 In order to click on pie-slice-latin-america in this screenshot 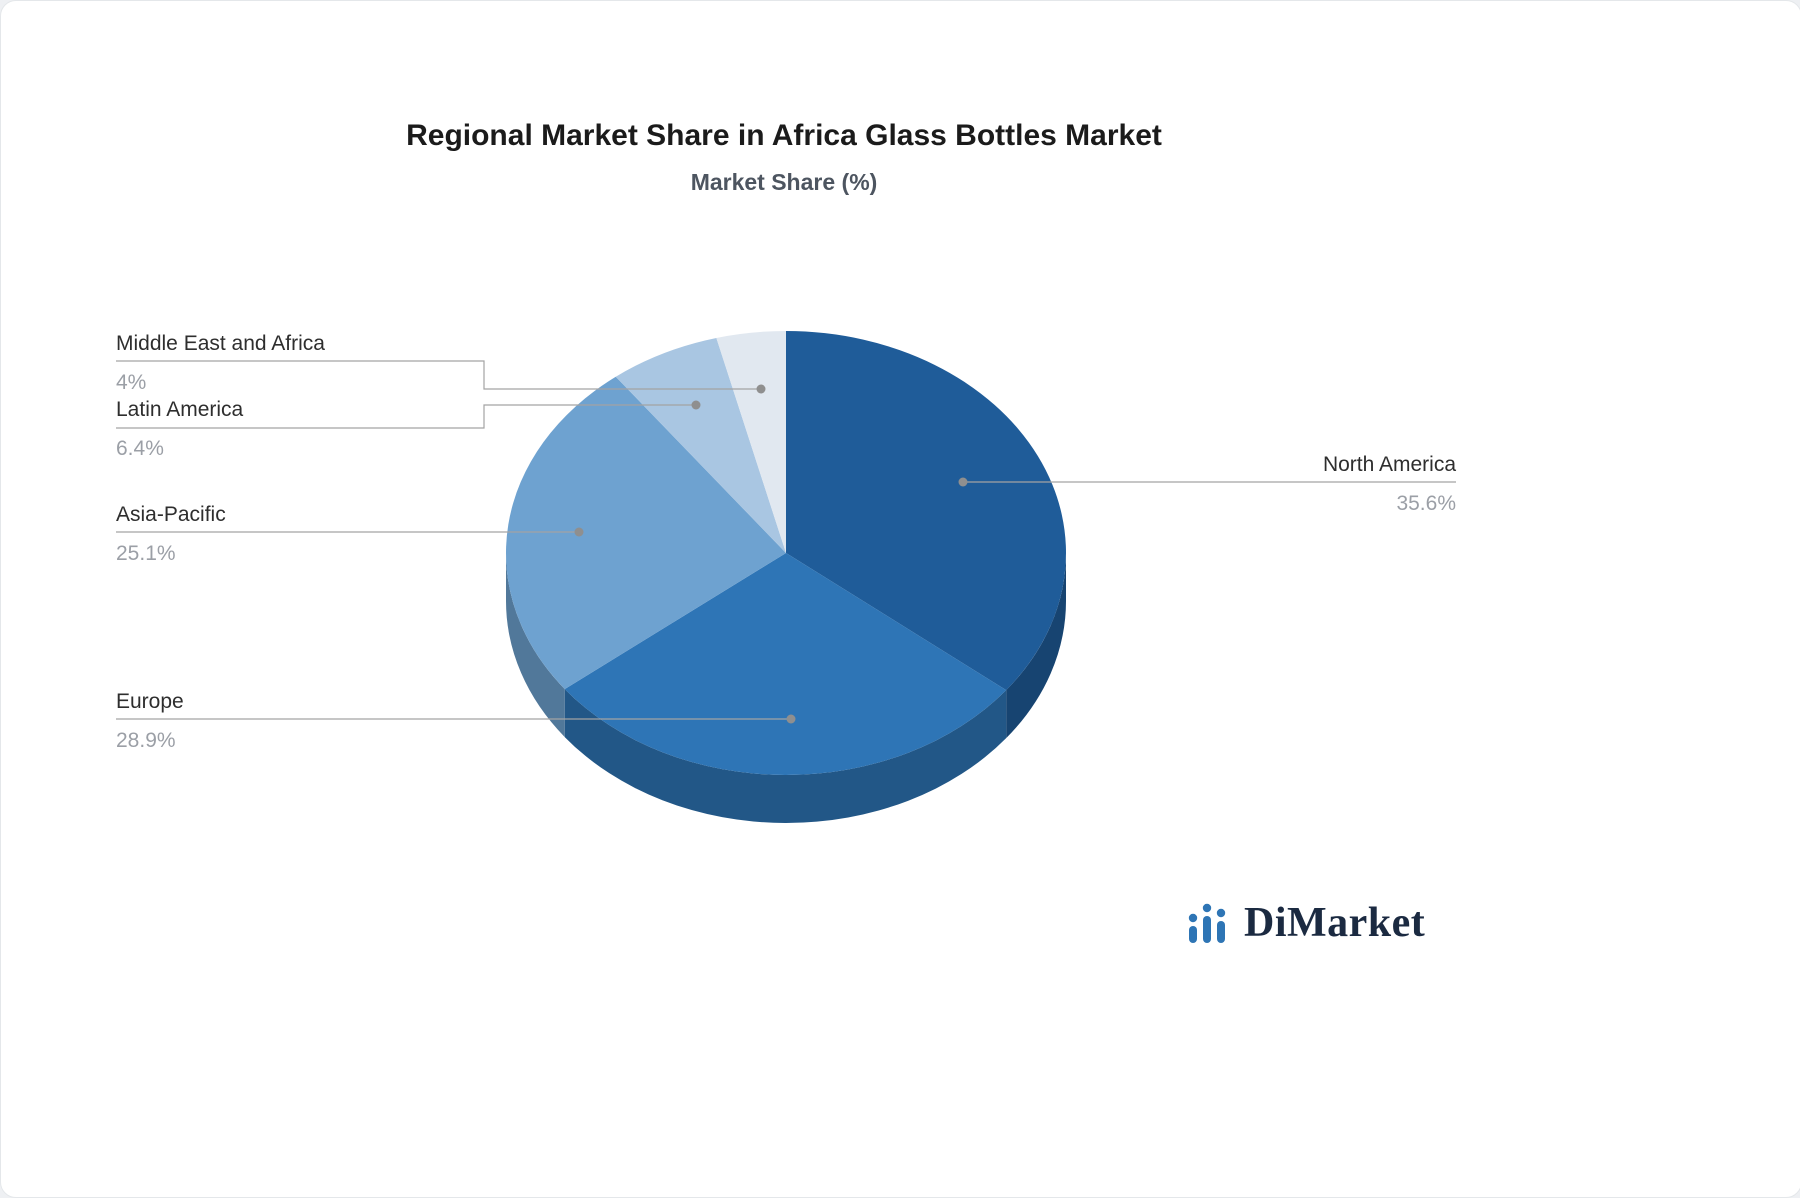, I will do `click(700, 445)`.